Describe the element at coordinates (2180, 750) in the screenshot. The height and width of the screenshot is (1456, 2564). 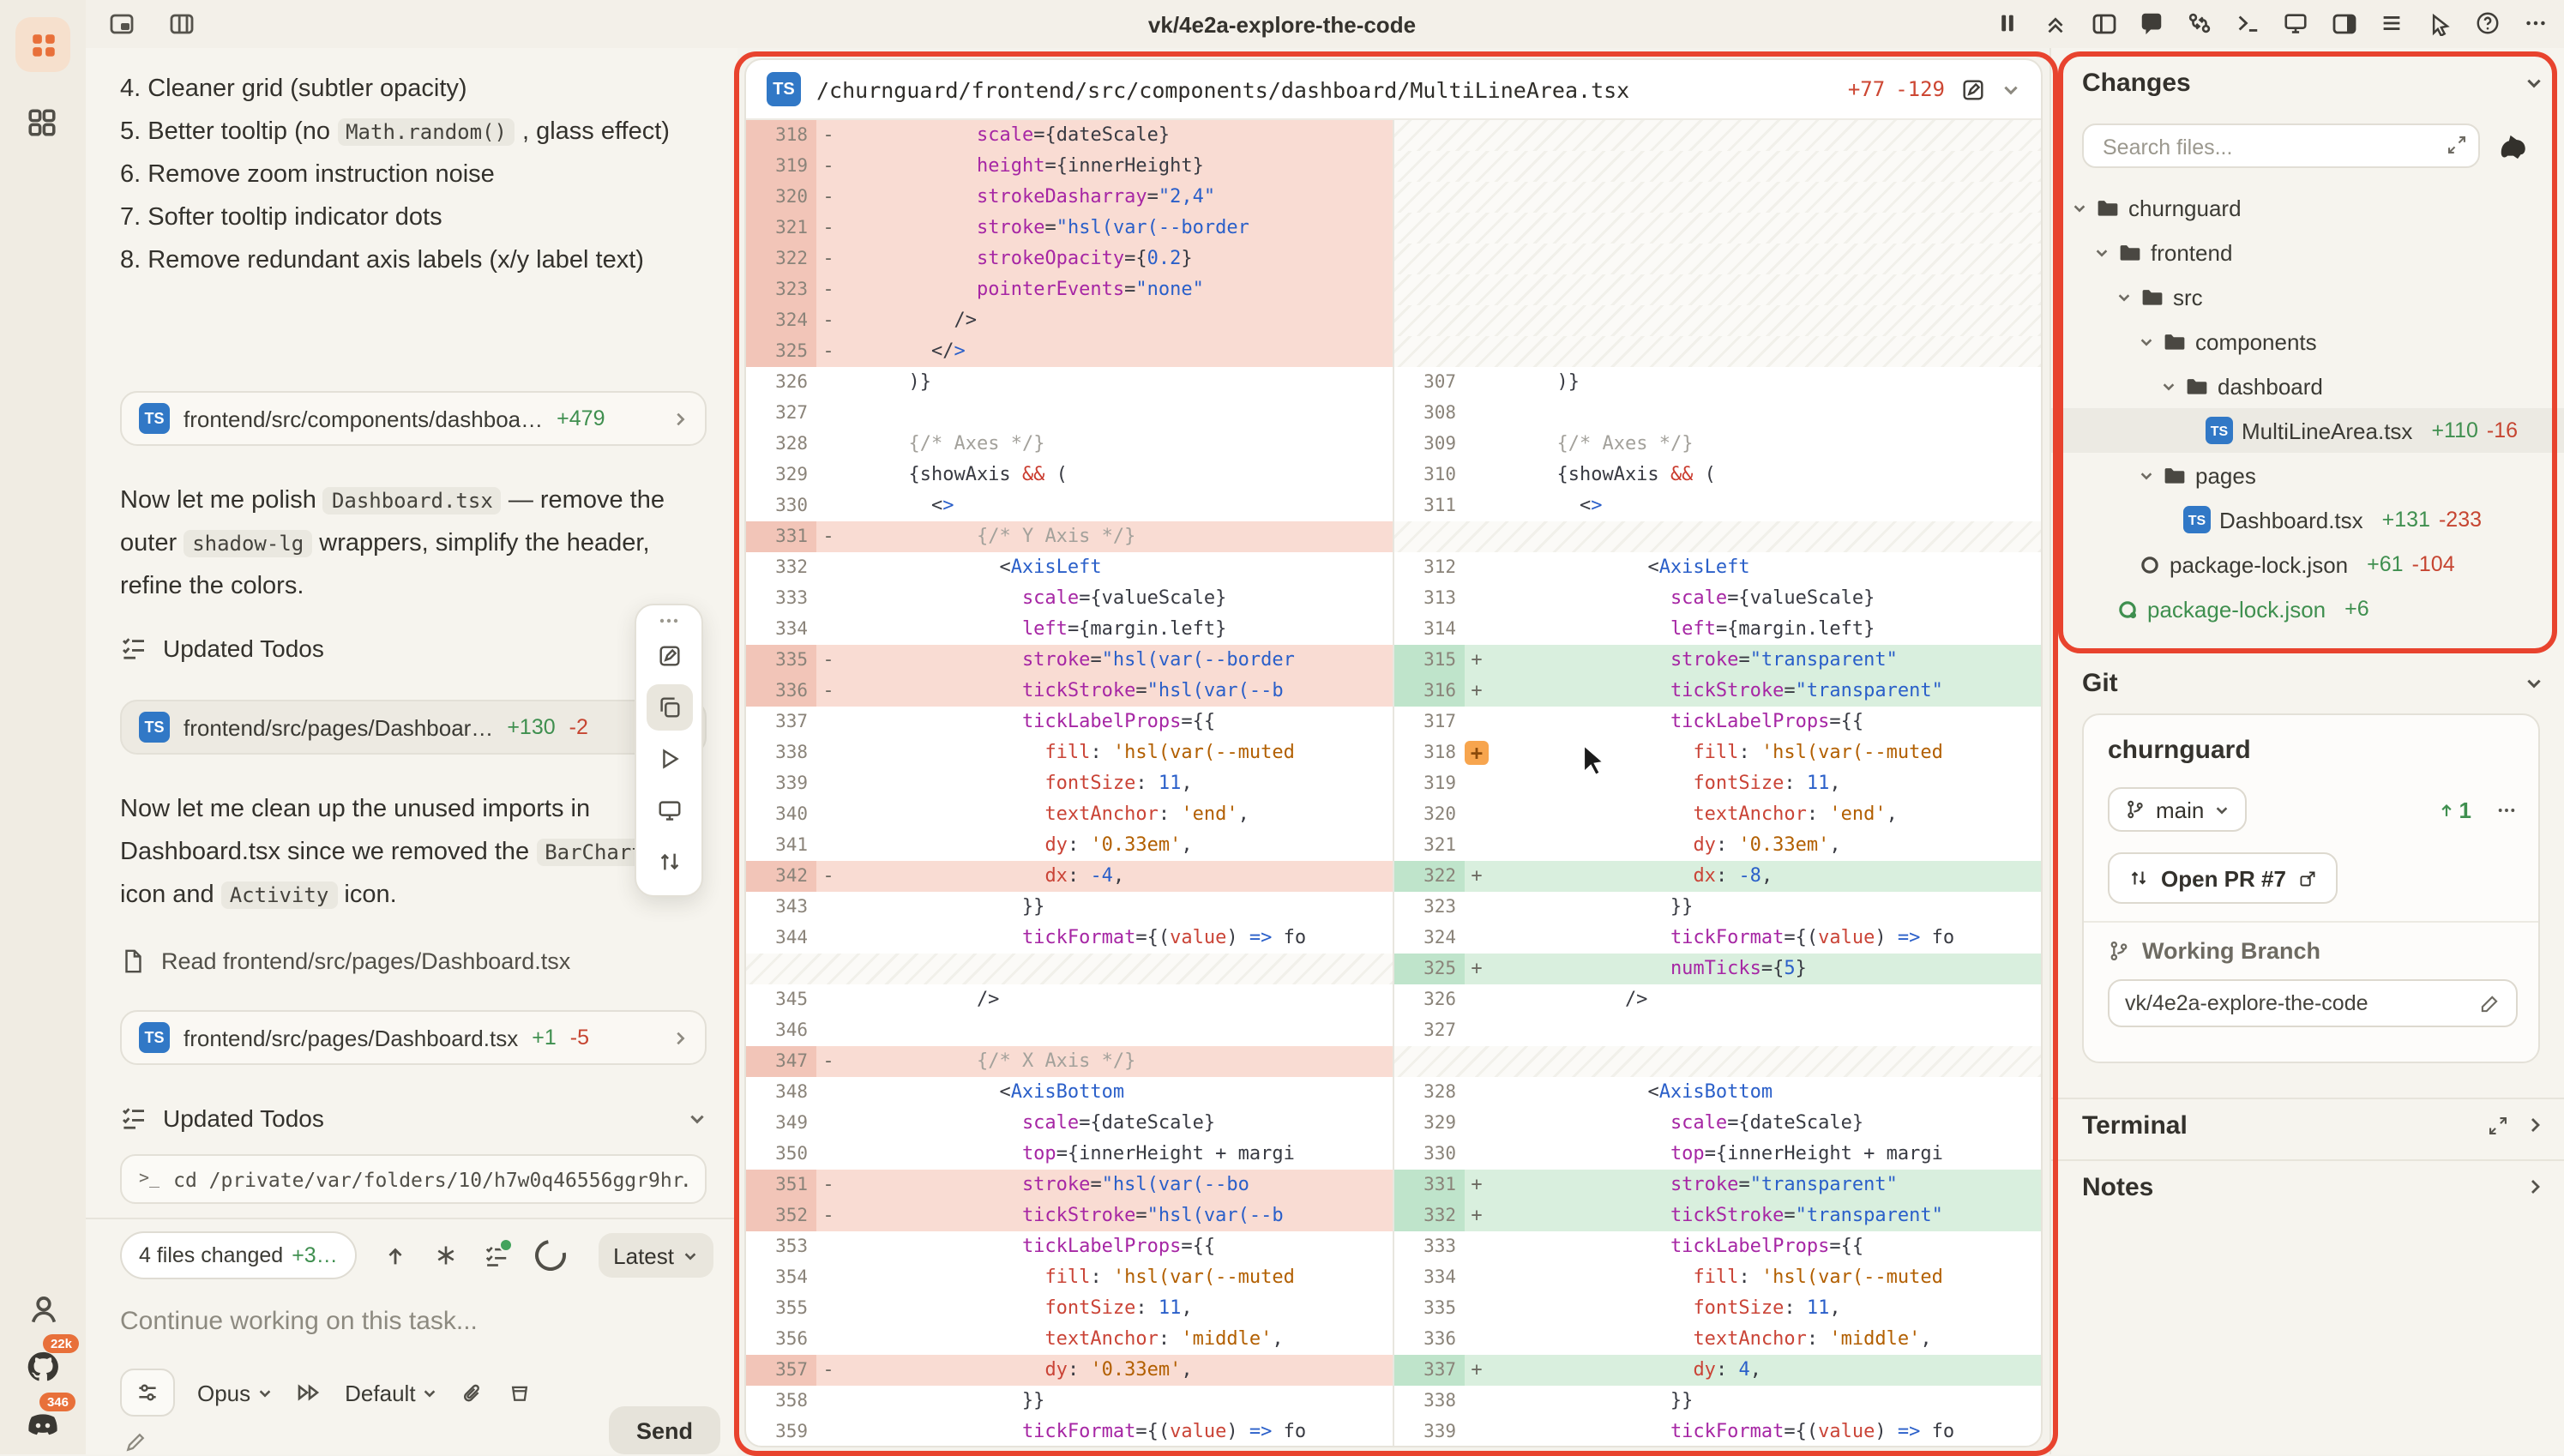
I see `repo-name: churnguard` at that location.